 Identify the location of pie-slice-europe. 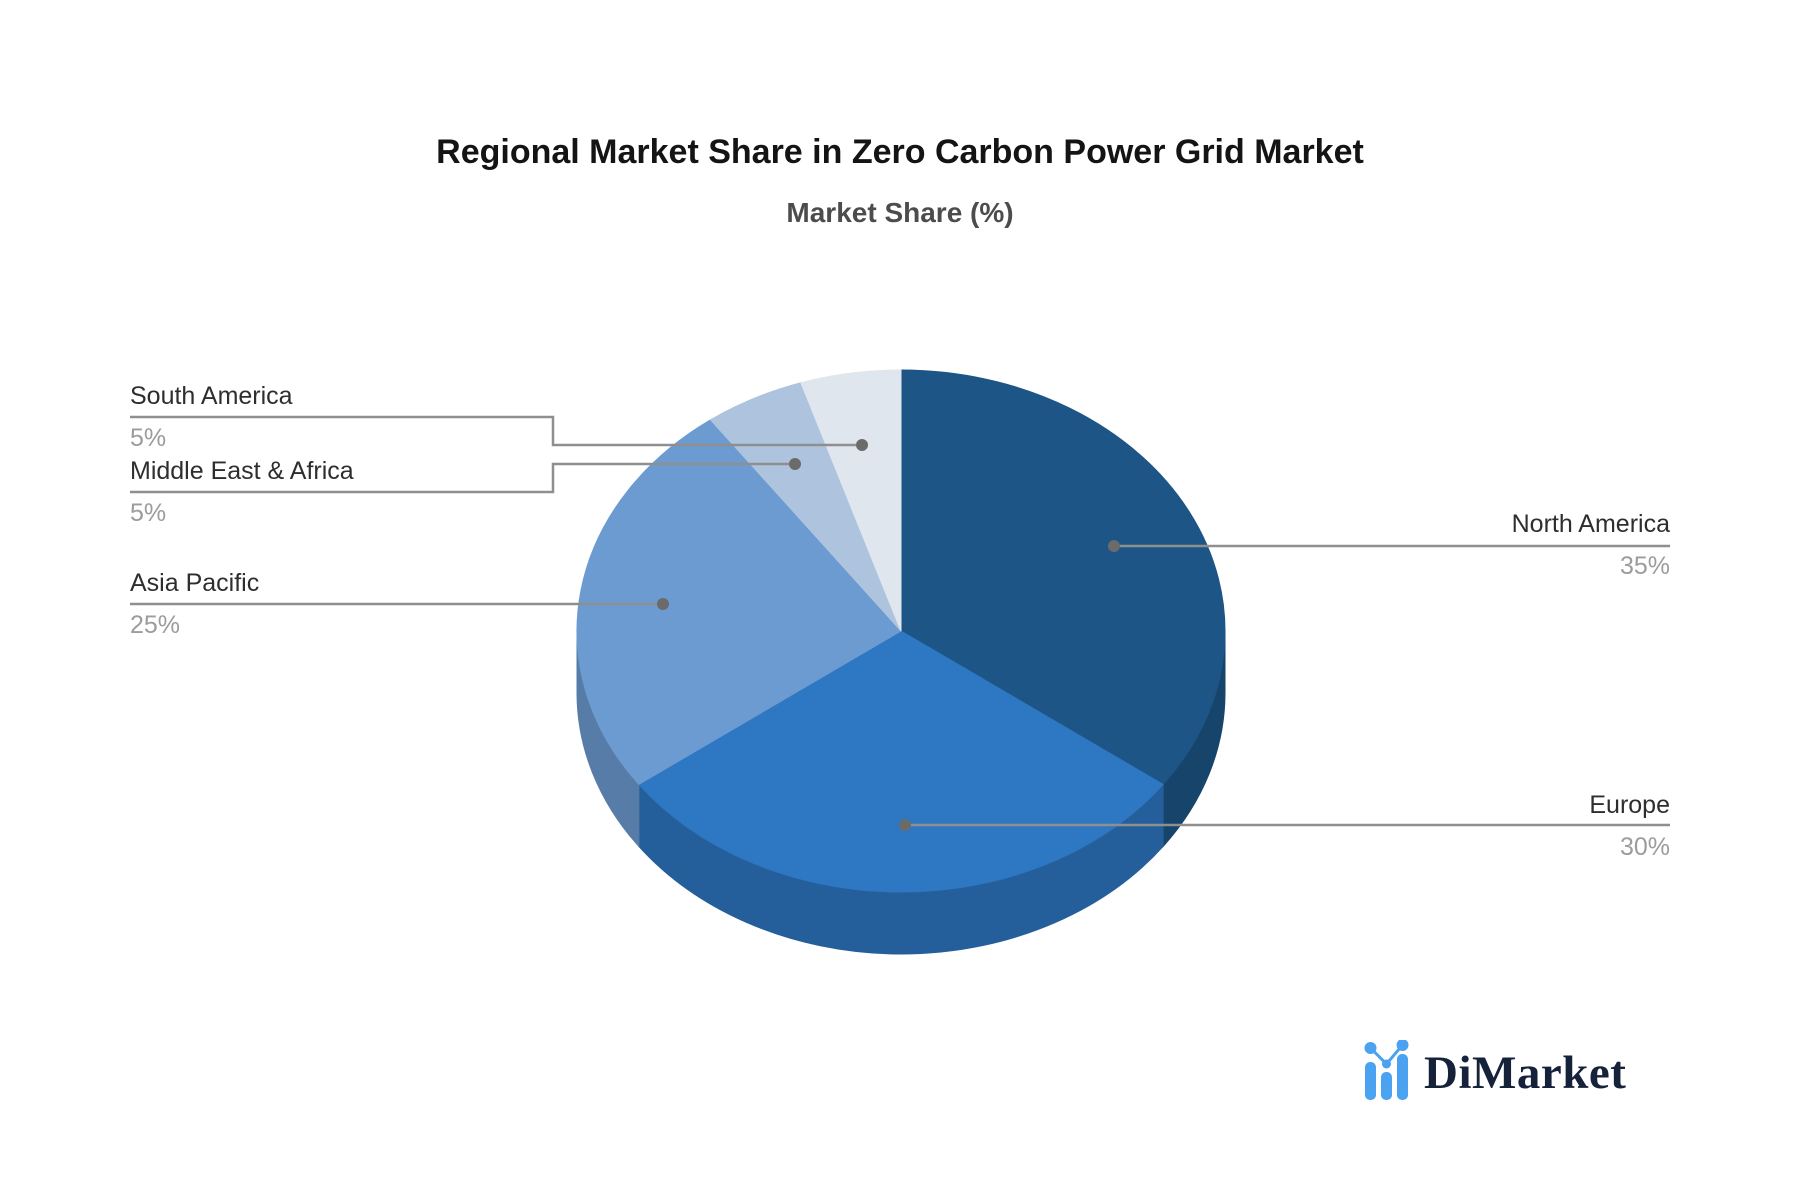
(901, 761).